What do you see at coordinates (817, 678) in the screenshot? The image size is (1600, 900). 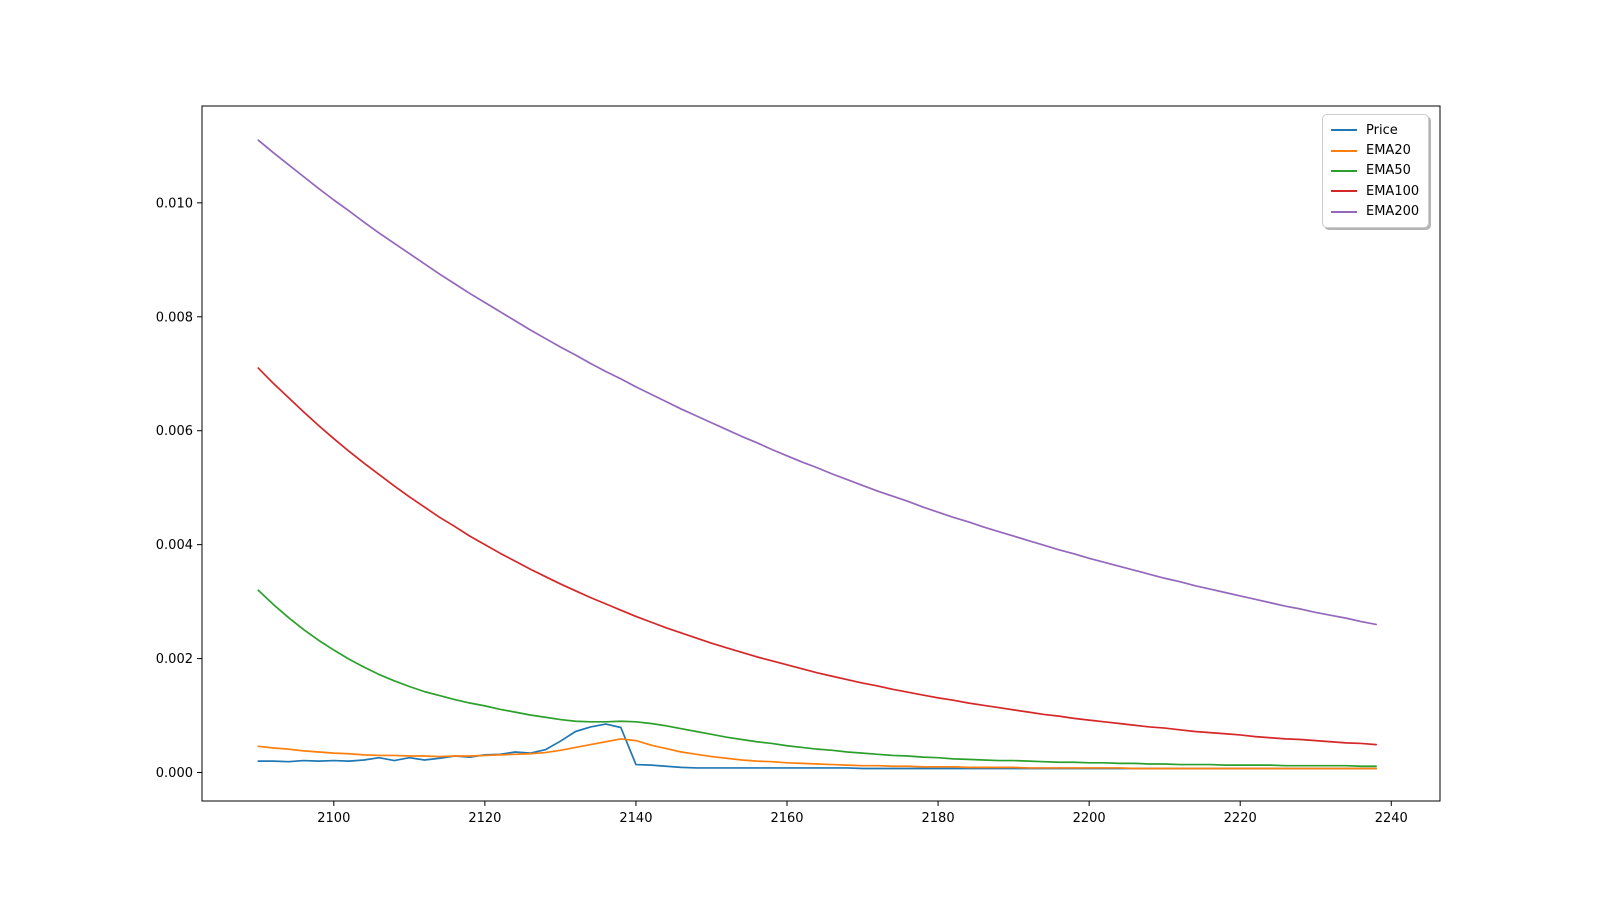 I see `series-line-ema50` at bounding box center [817, 678].